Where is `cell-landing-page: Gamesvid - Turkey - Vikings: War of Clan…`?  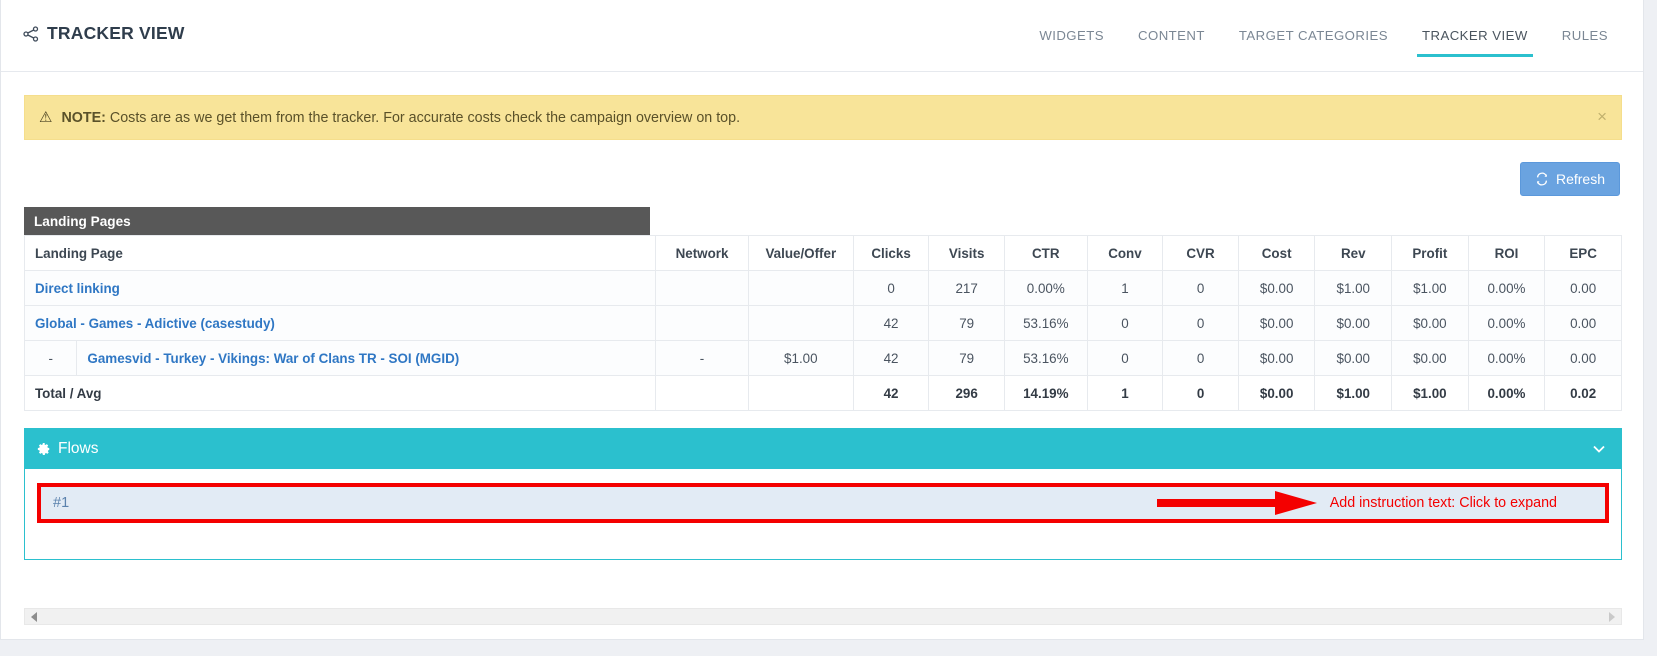 cell-landing-page: Gamesvid - Turkey - Vikings: War of Clan… is located at coordinates (366, 358).